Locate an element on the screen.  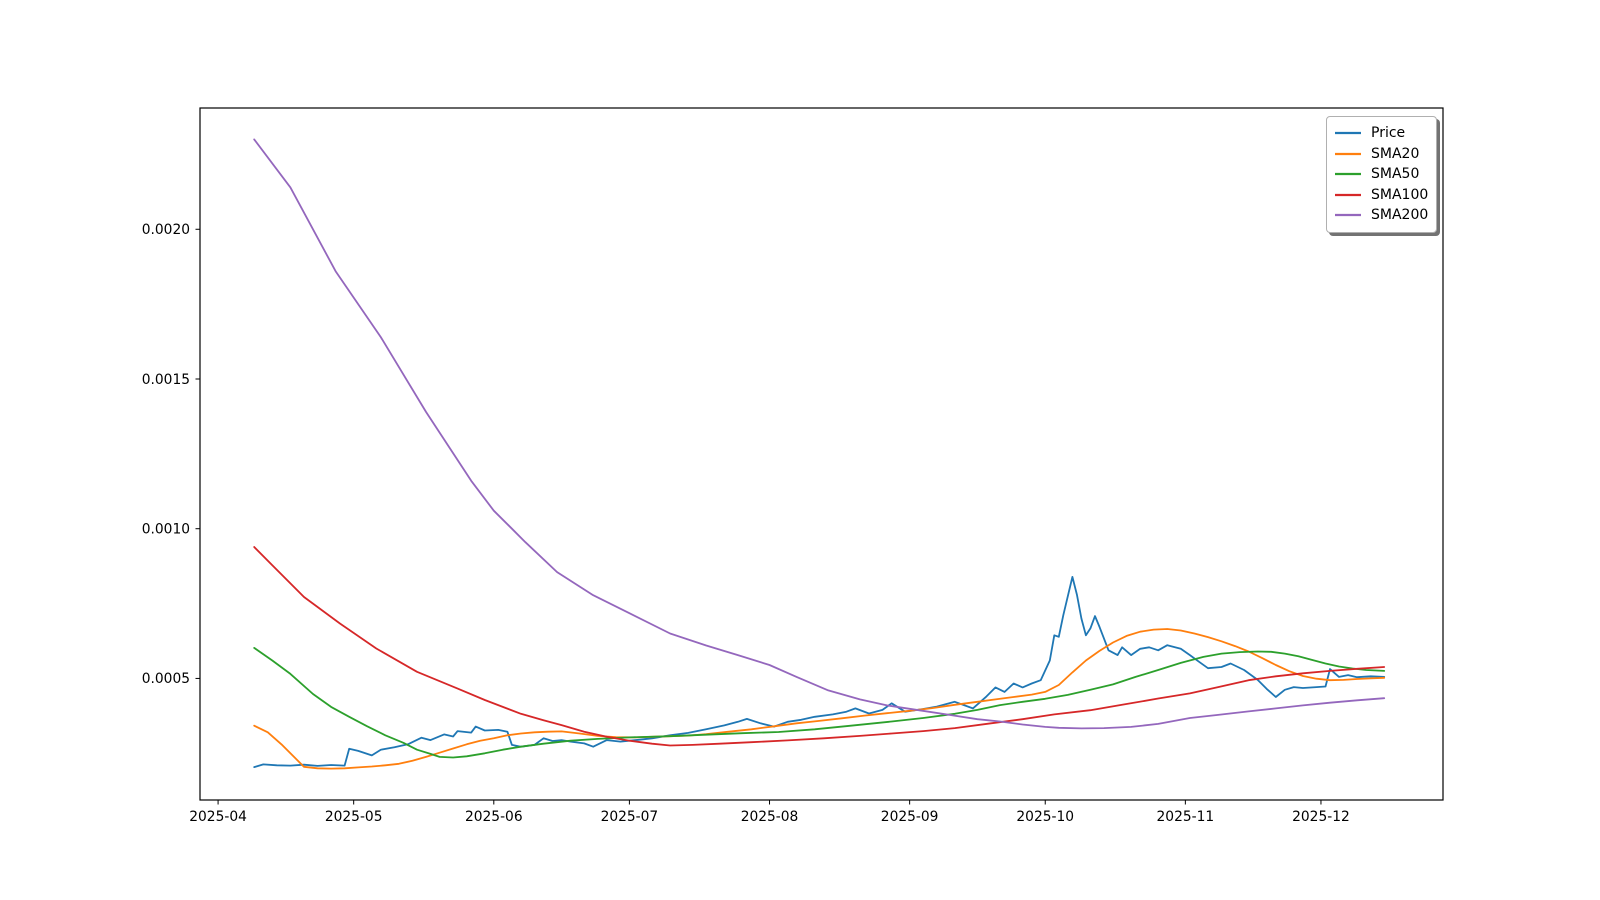
legend: Price SMA20 SMA50 SMA100 SMA200 is located at coordinates (1381, 174).